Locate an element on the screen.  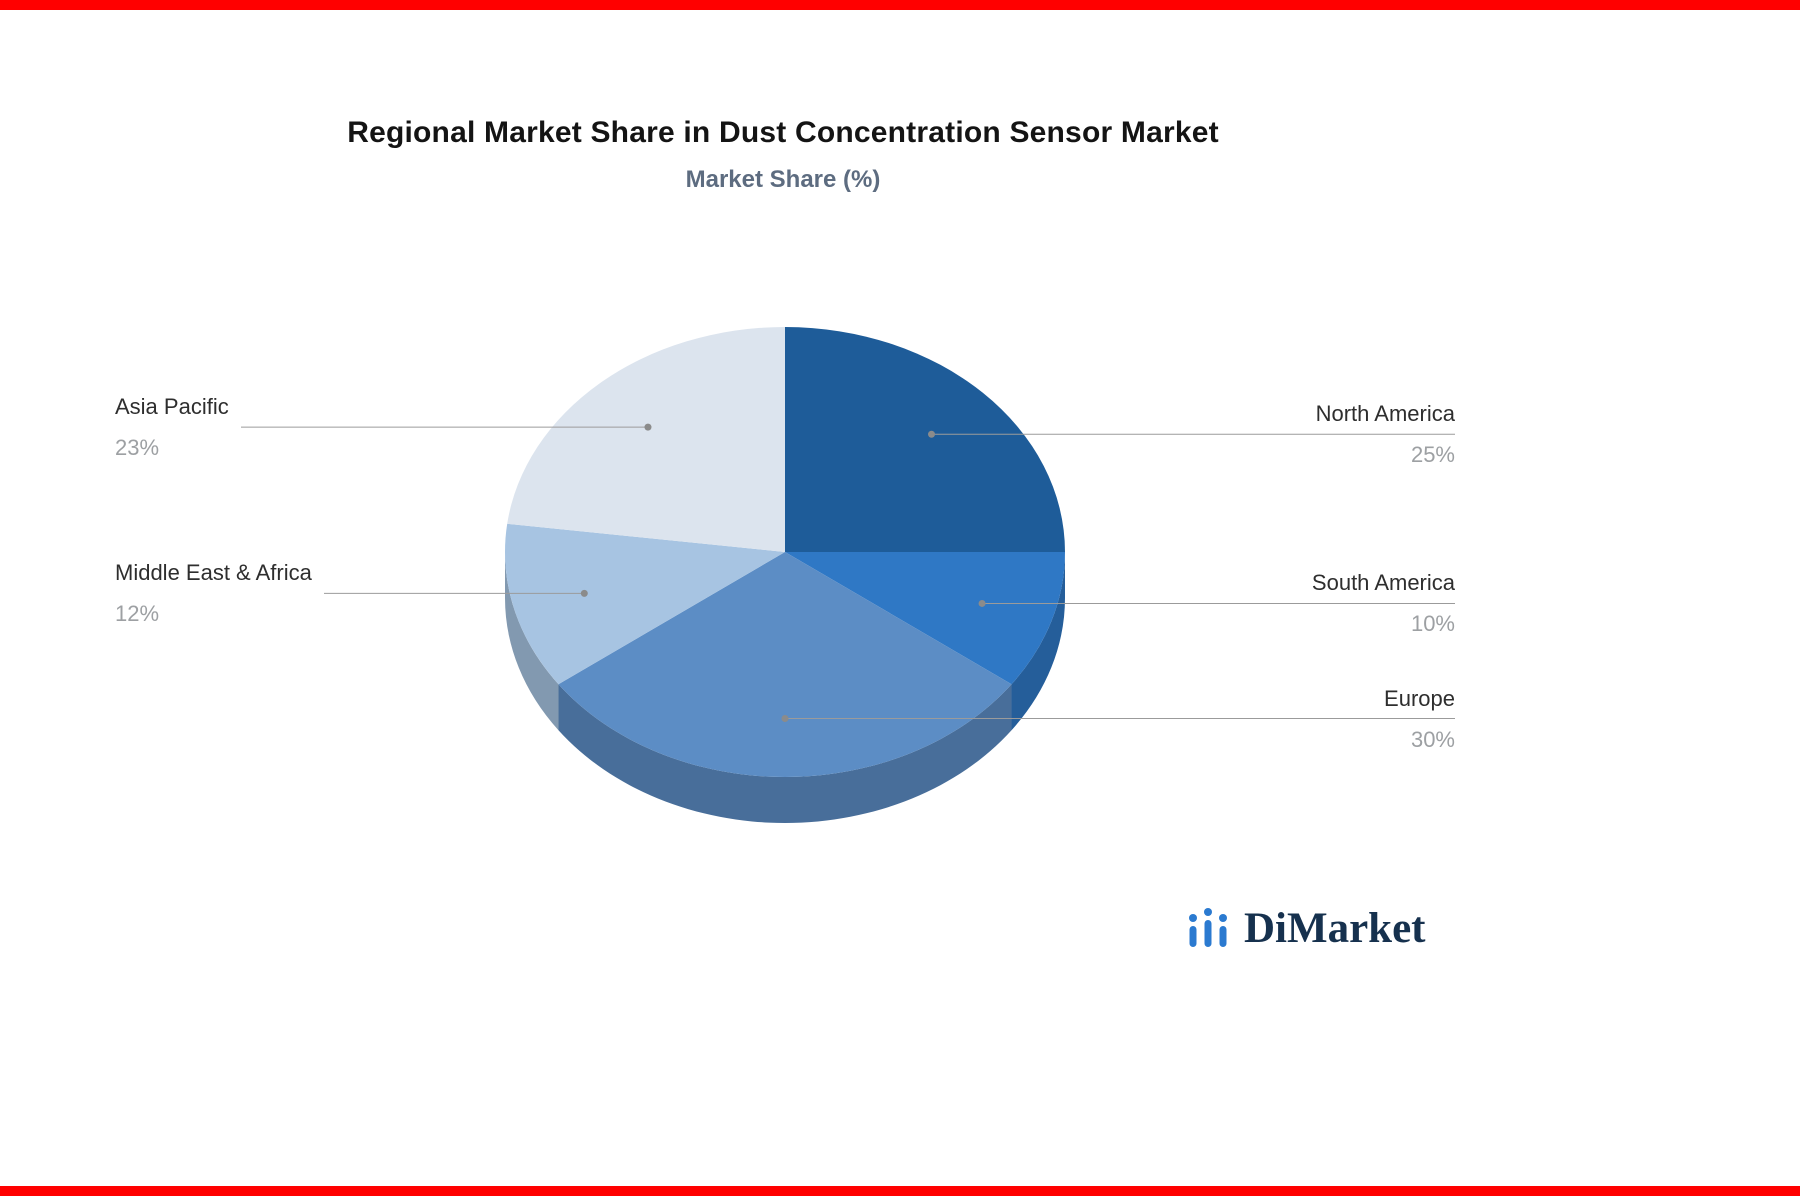
brand-name: DiMarket is located at coordinates (1335, 928).